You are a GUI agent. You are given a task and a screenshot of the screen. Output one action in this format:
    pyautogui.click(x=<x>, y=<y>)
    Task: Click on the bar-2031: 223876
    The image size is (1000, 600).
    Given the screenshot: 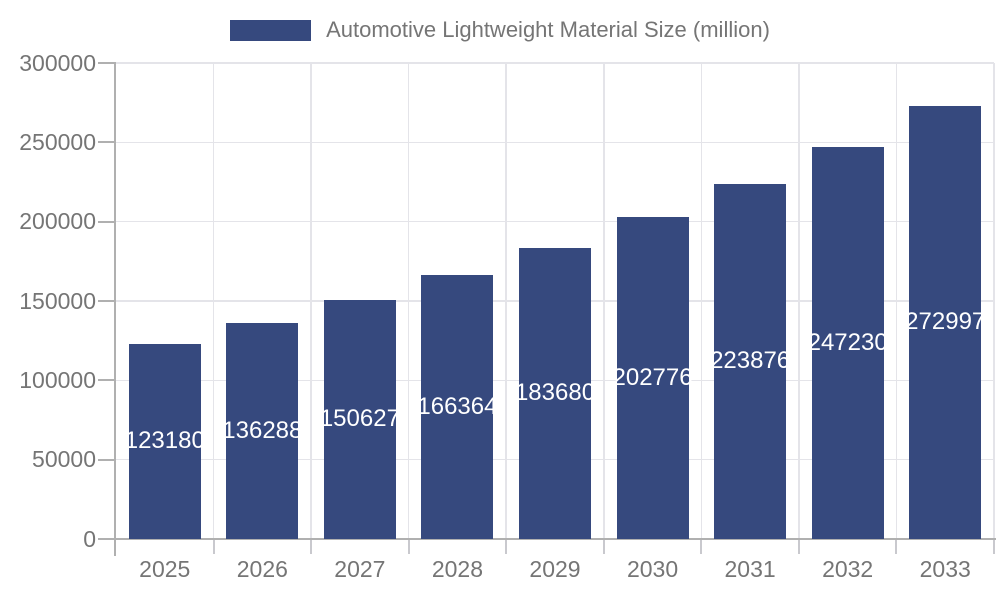 What is the action you would take?
    pyautogui.click(x=750, y=361)
    